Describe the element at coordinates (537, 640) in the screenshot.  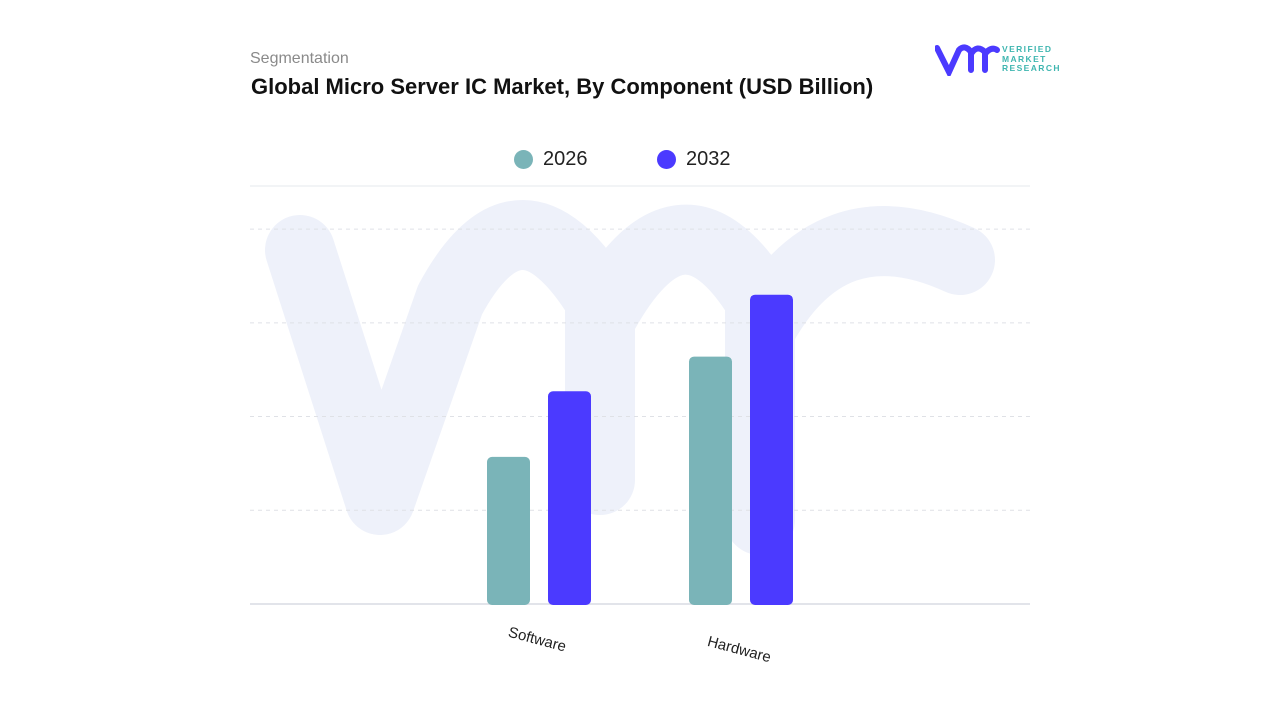
I see `x-tick-label: Software` at that location.